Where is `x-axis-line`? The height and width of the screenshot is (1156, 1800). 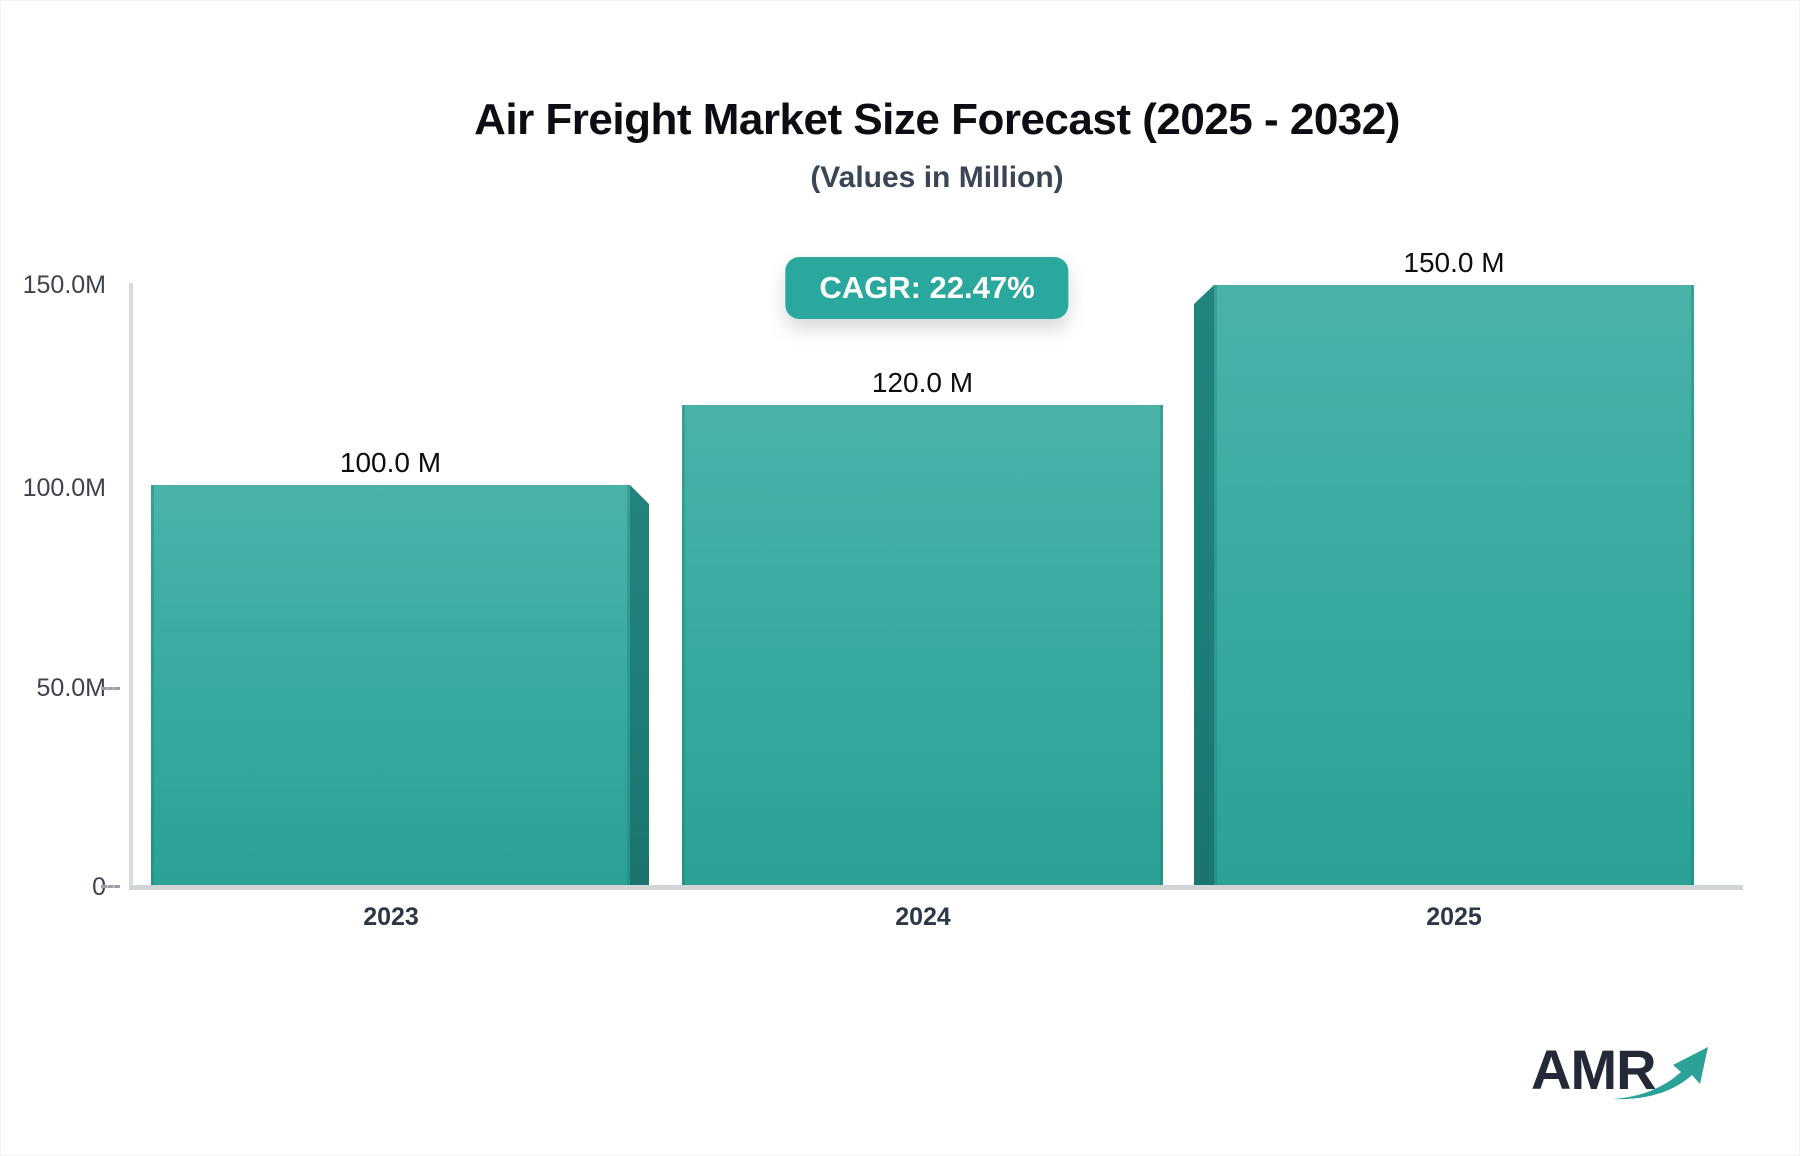
x-axis-line is located at coordinates (936, 887).